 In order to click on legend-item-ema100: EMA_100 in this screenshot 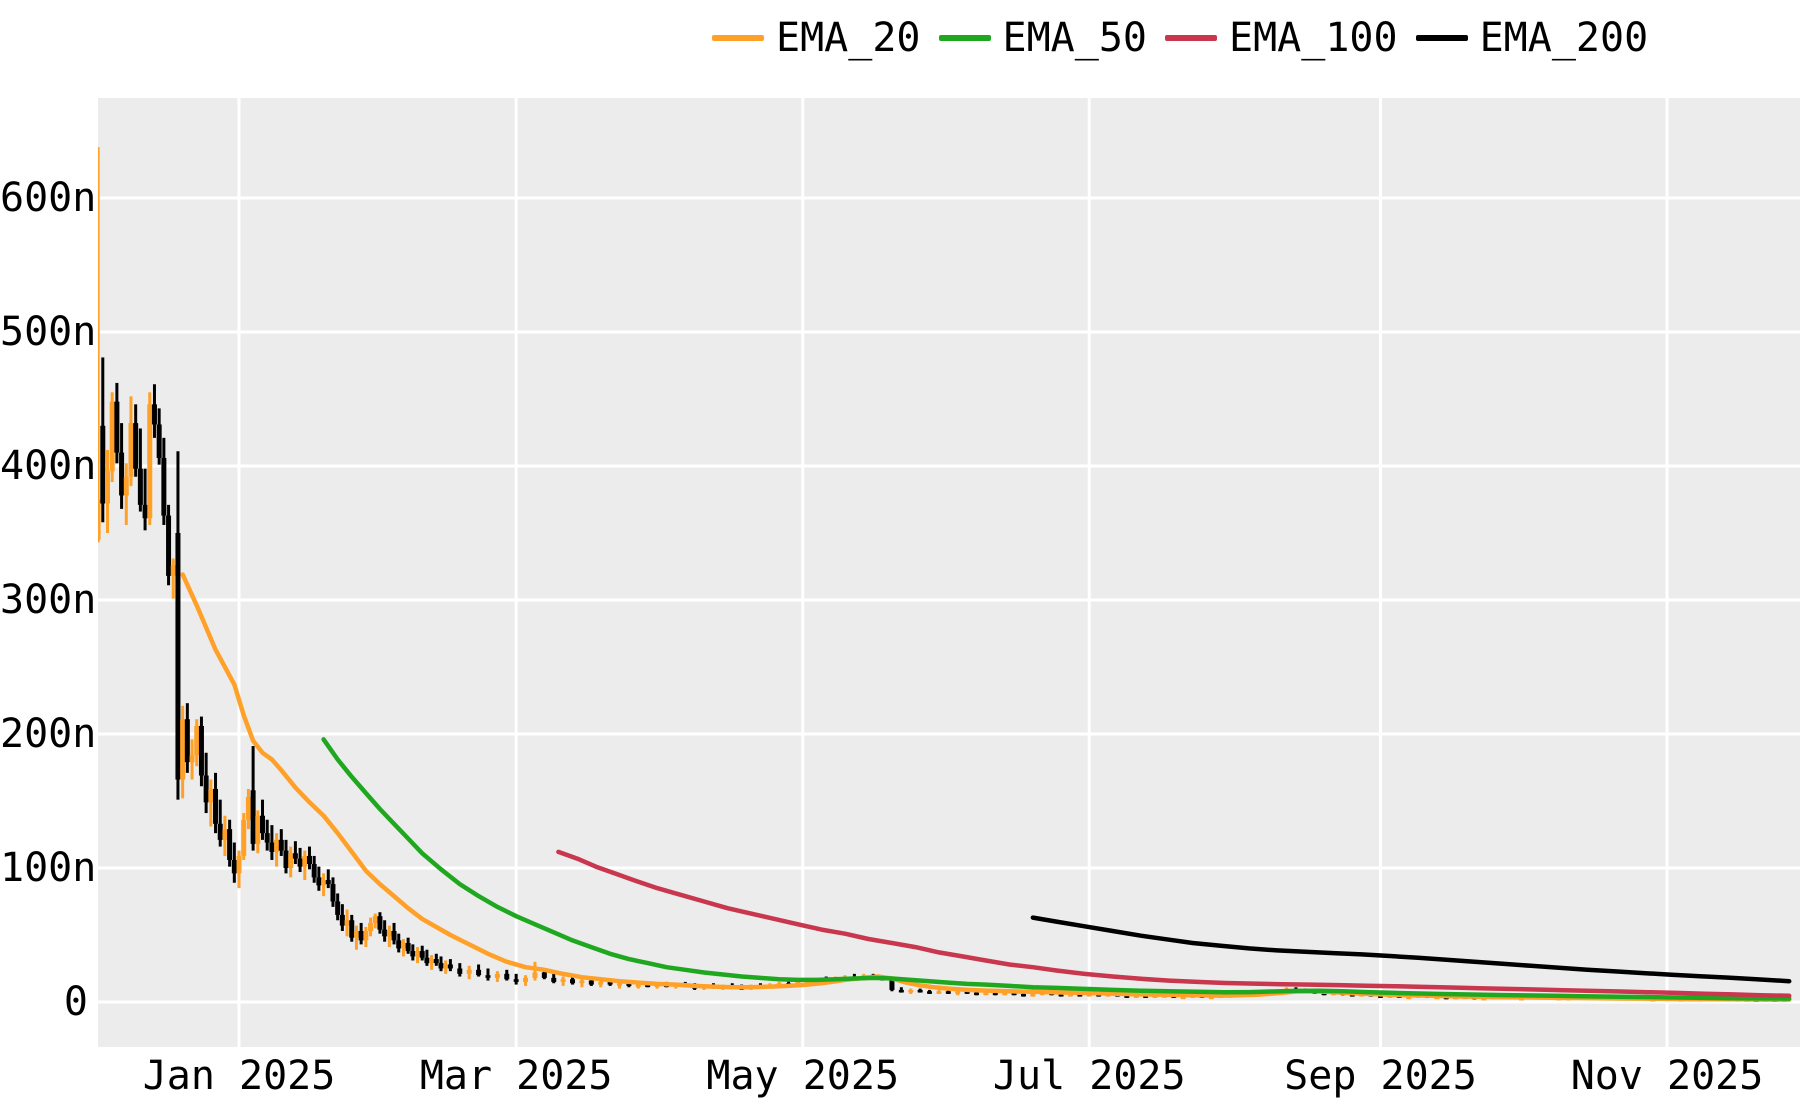, I will do `click(1281, 38)`.